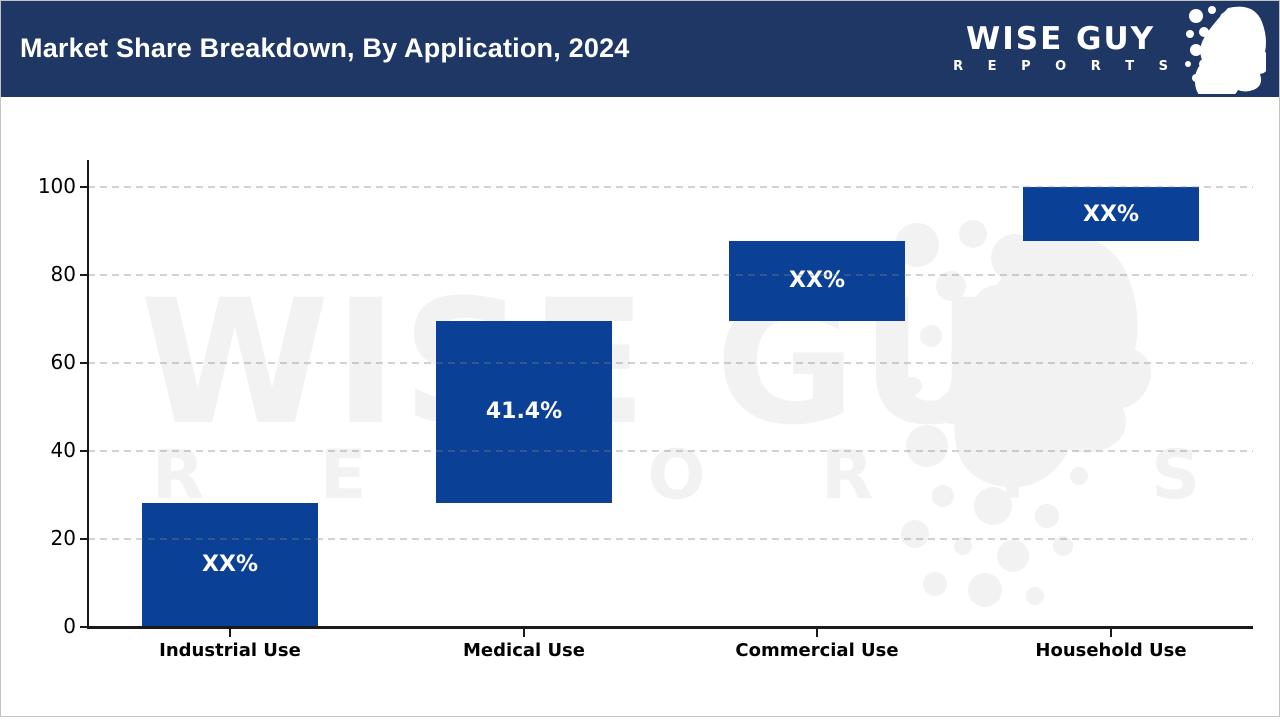 Image resolution: width=1280 pixels, height=720 pixels. What do you see at coordinates (670, 627) in the screenshot?
I see `x-axis-spine` at bounding box center [670, 627].